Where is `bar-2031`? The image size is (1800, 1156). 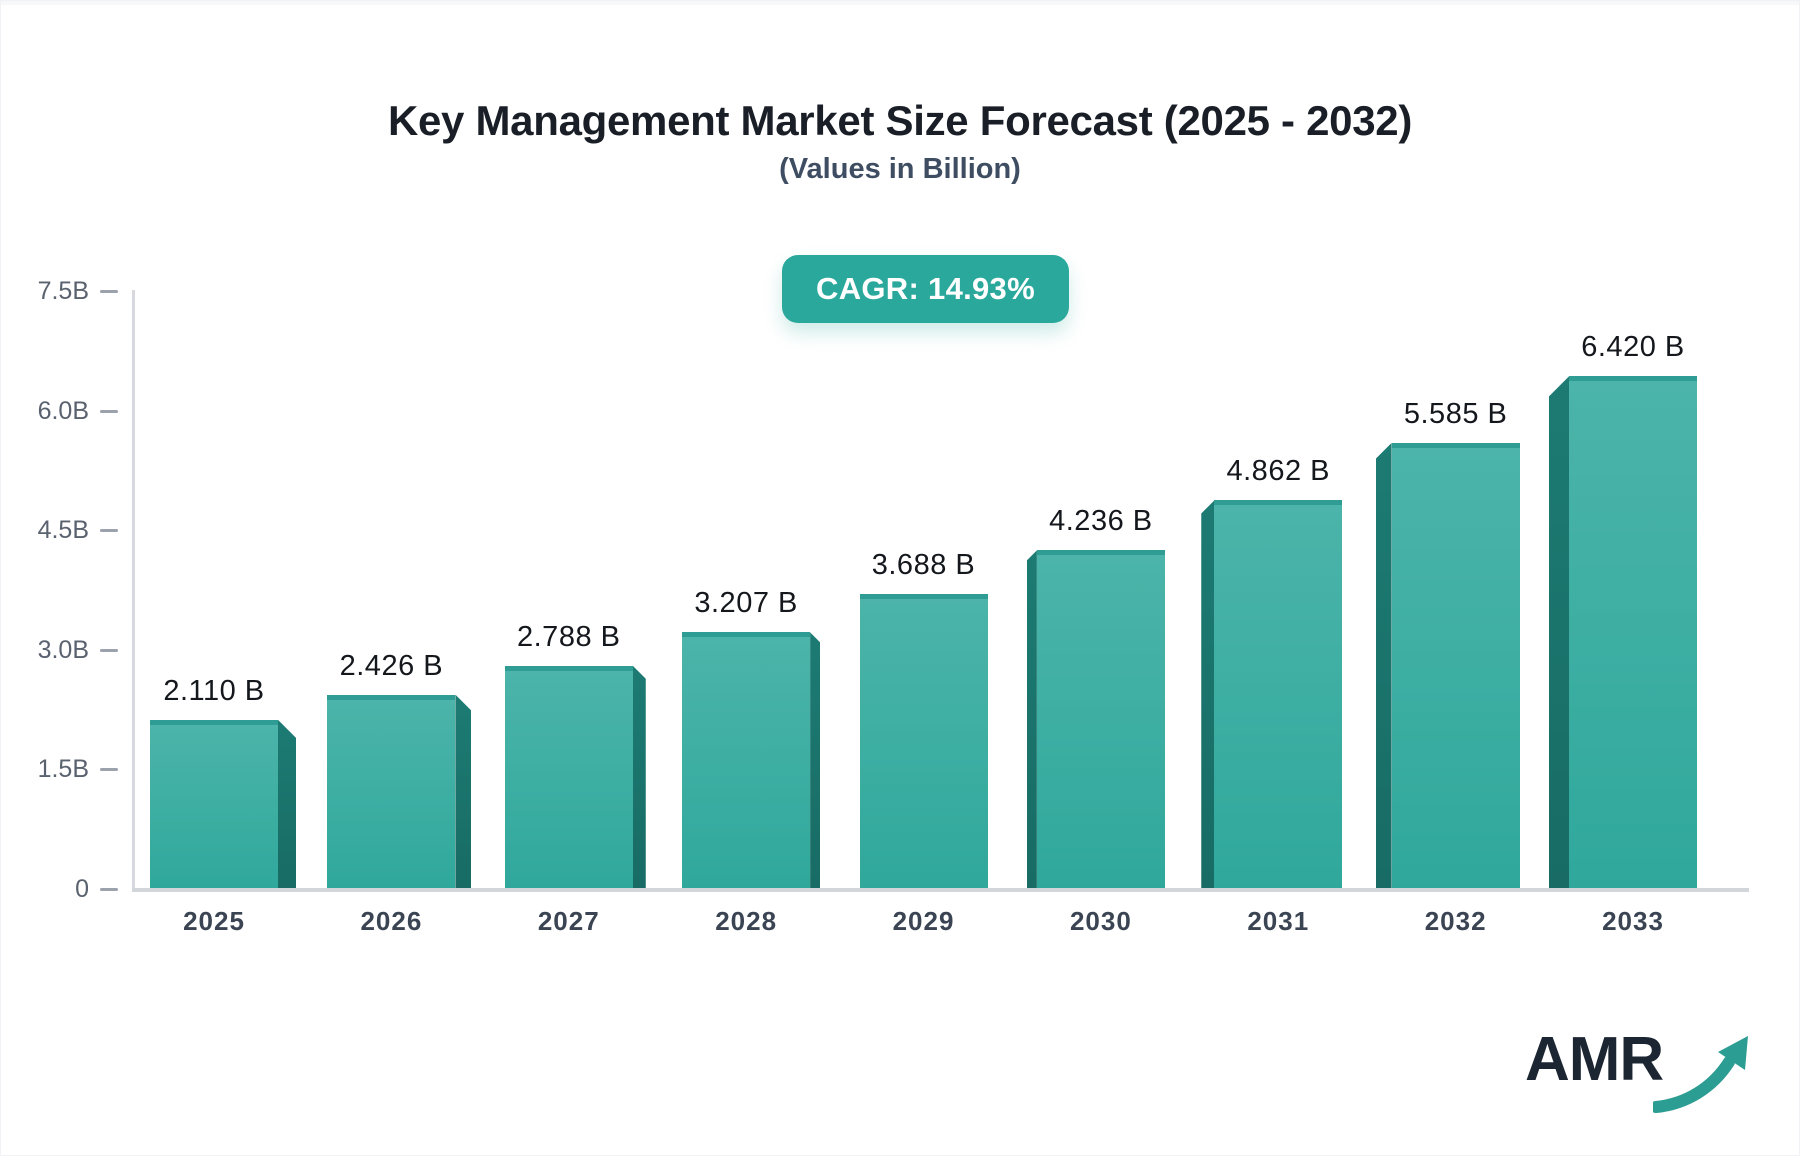 bar-2031 is located at coordinates (1278, 694).